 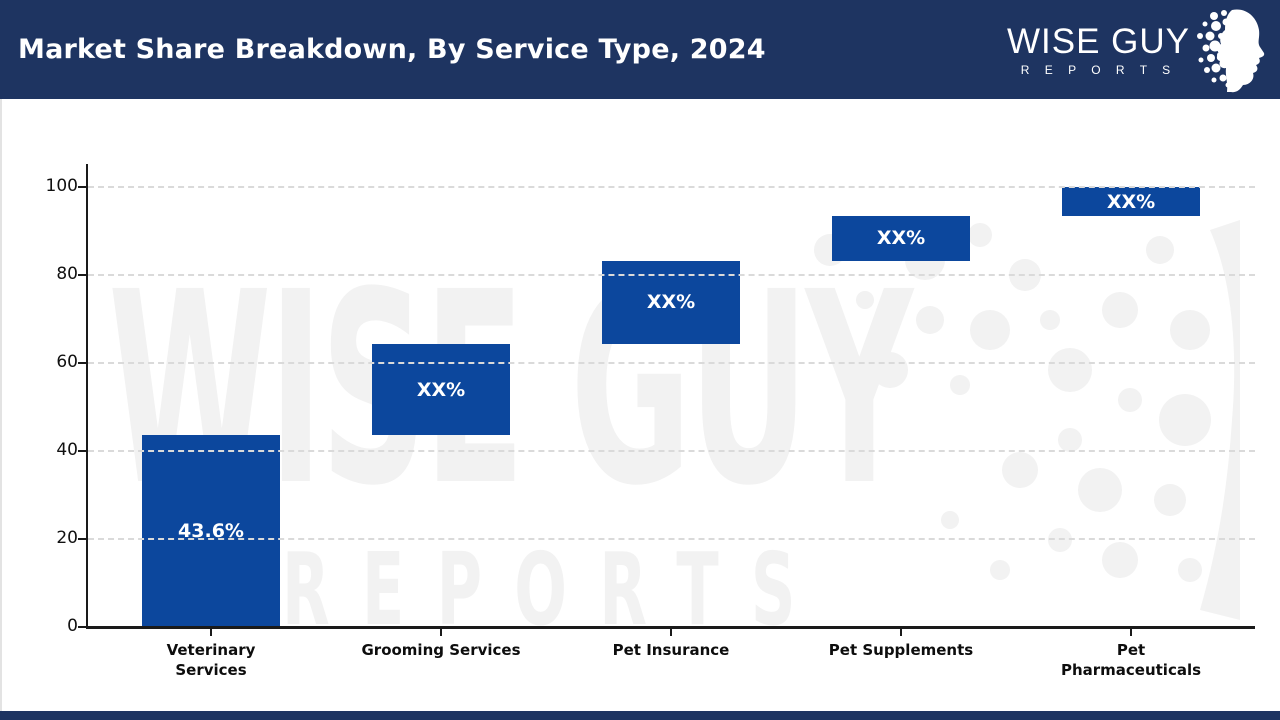 What do you see at coordinates (670, 627) in the screenshot?
I see `x-axis-line` at bounding box center [670, 627].